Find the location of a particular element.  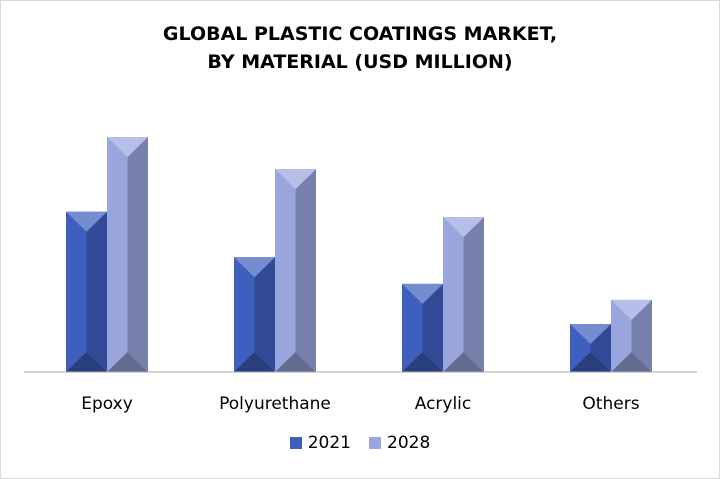

bar-polyurethane-2021 is located at coordinates (254, 314).